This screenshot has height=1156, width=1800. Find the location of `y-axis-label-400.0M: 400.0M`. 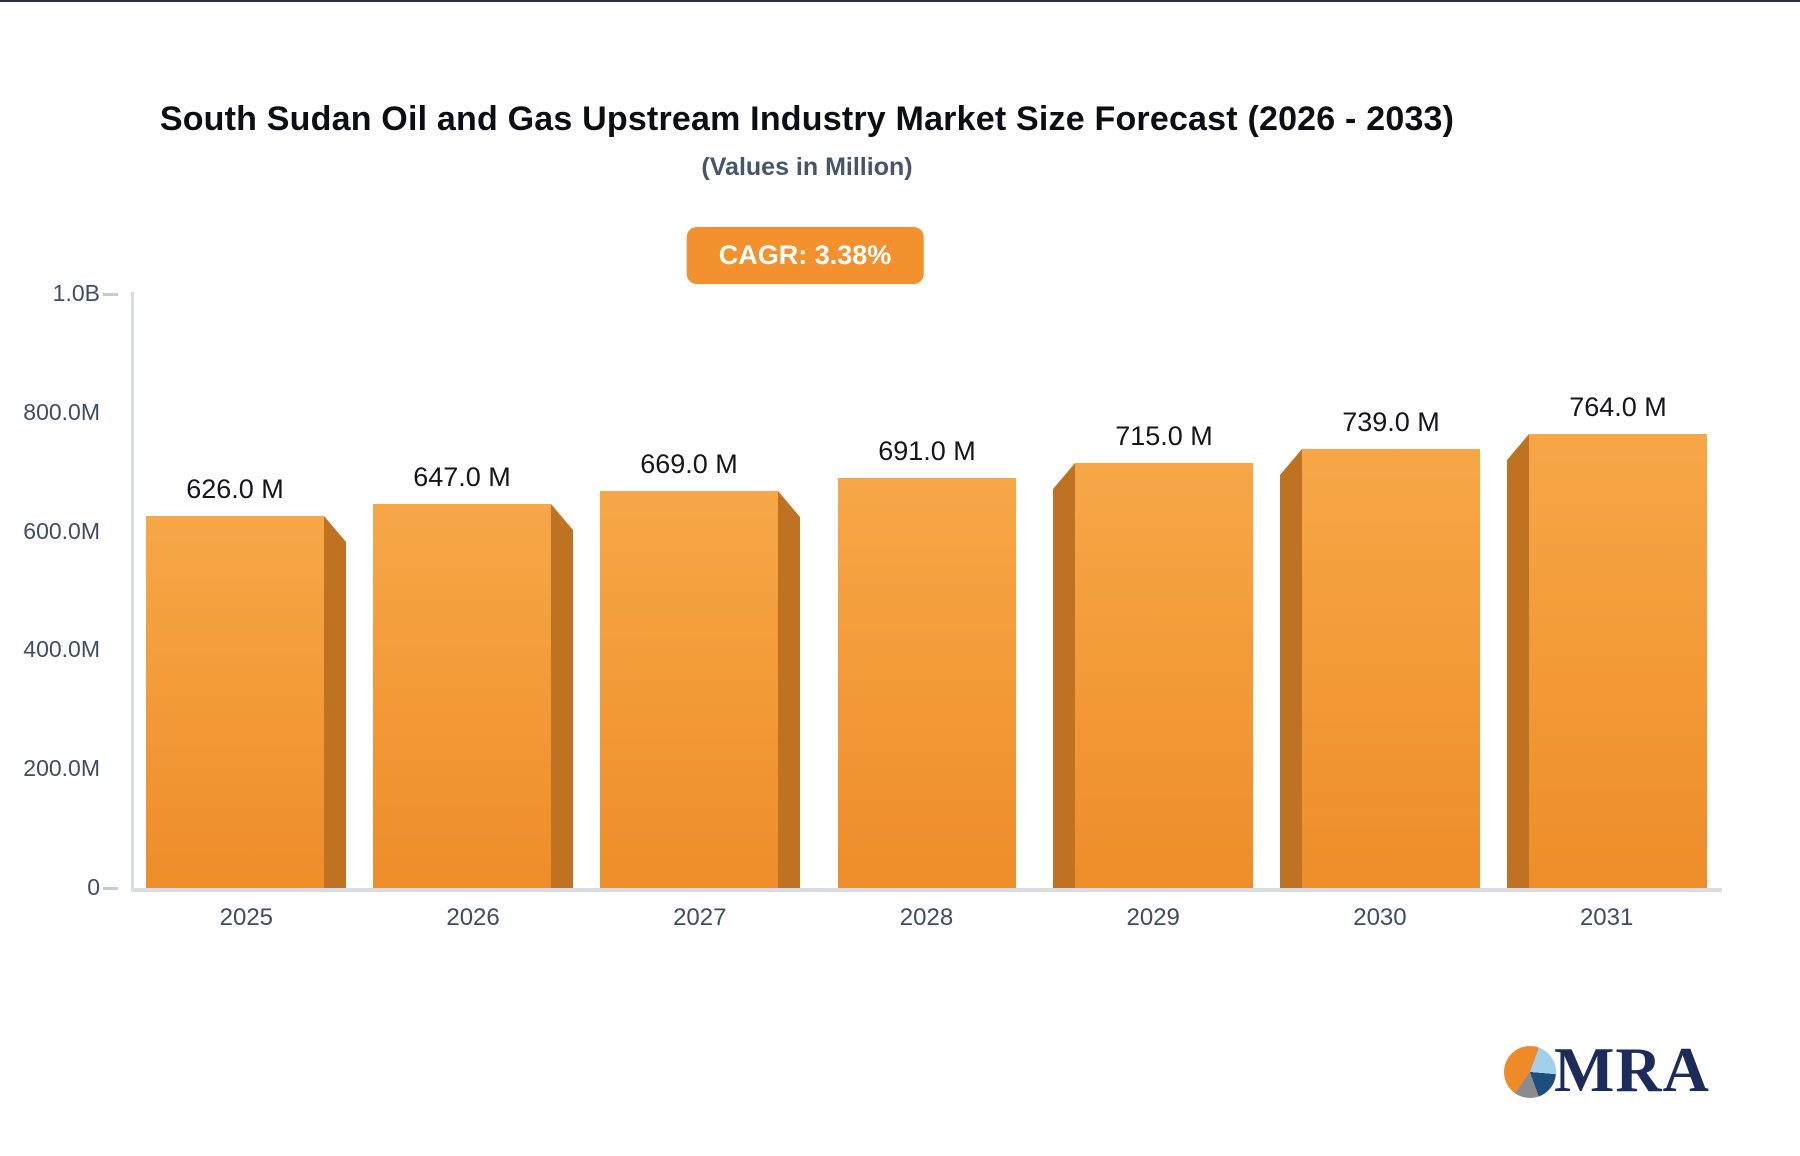

y-axis-label-400.0M: 400.0M is located at coordinates (61, 649).